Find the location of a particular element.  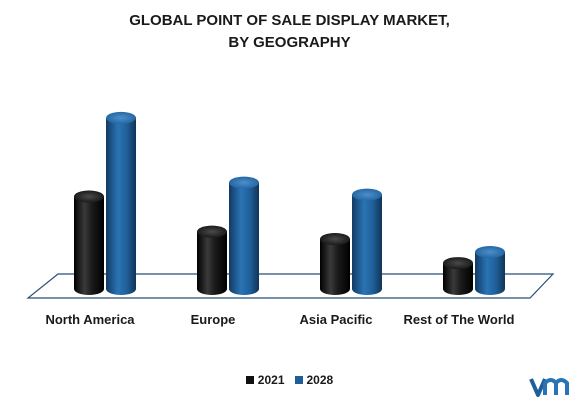

bar-2028-asia-pacific is located at coordinates (367, 241).